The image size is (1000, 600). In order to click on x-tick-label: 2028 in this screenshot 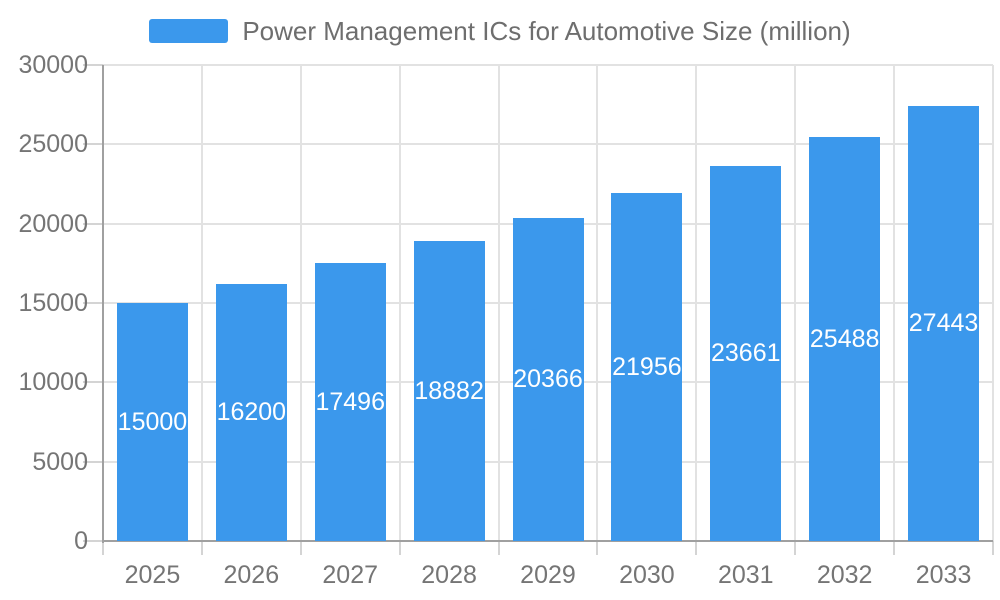, I will do `click(449, 575)`.